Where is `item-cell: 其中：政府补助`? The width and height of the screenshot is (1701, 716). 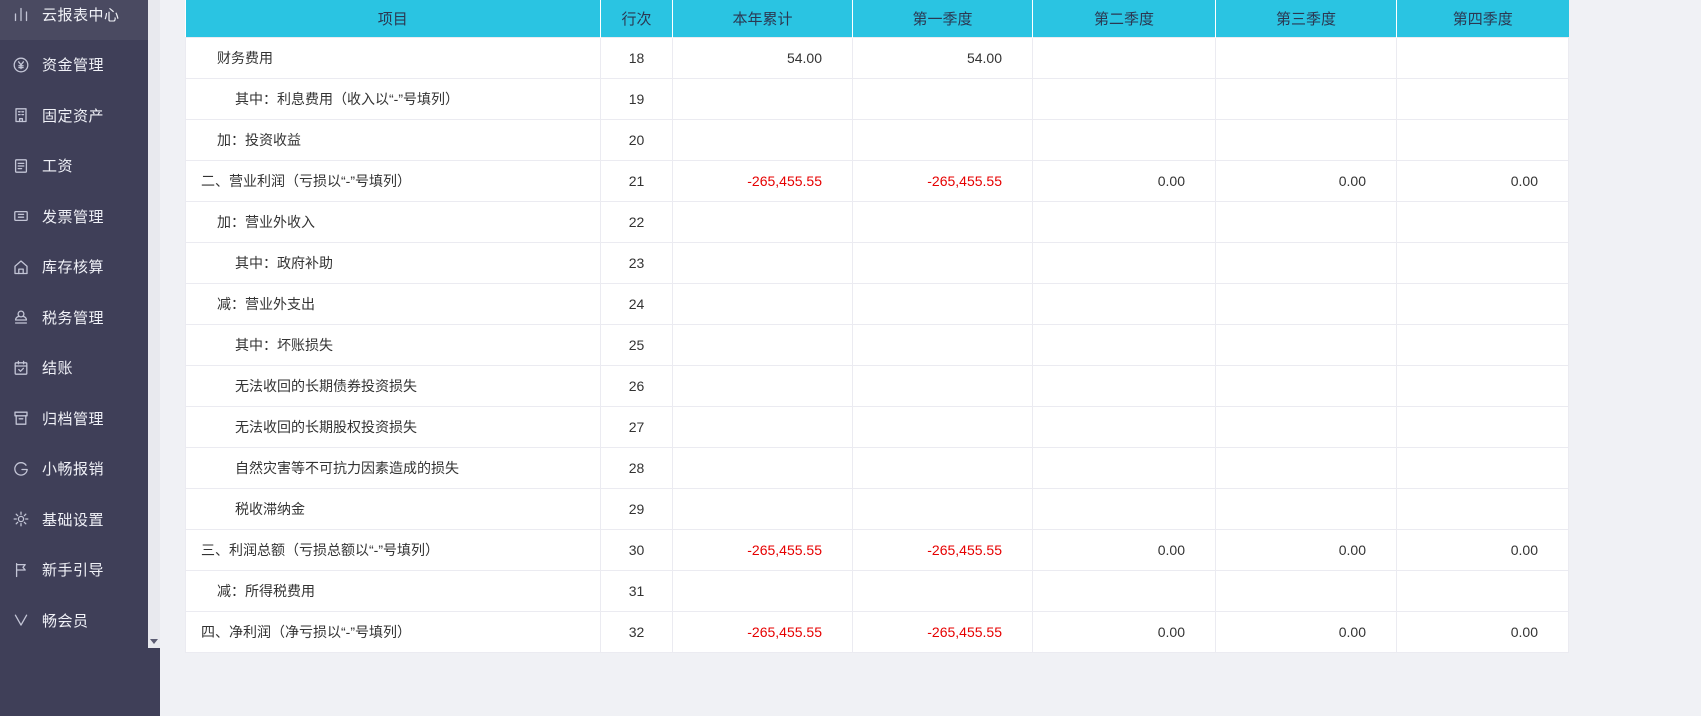
item-cell: 其中：政府补助 is located at coordinates (393, 262).